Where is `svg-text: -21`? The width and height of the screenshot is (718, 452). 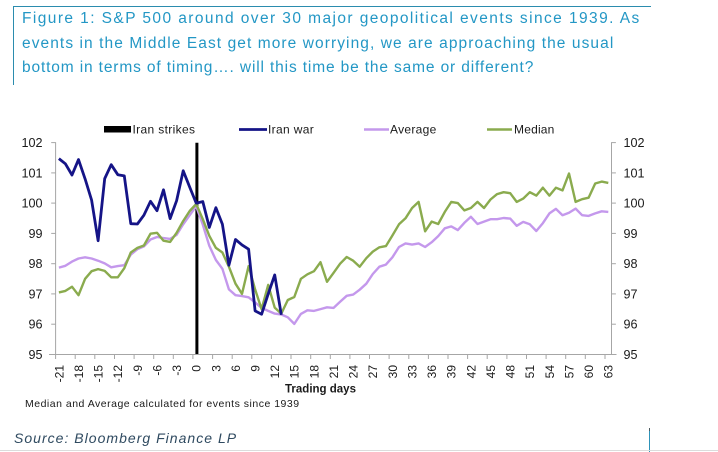 svg-text: -21 is located at coordinates (59, 374).